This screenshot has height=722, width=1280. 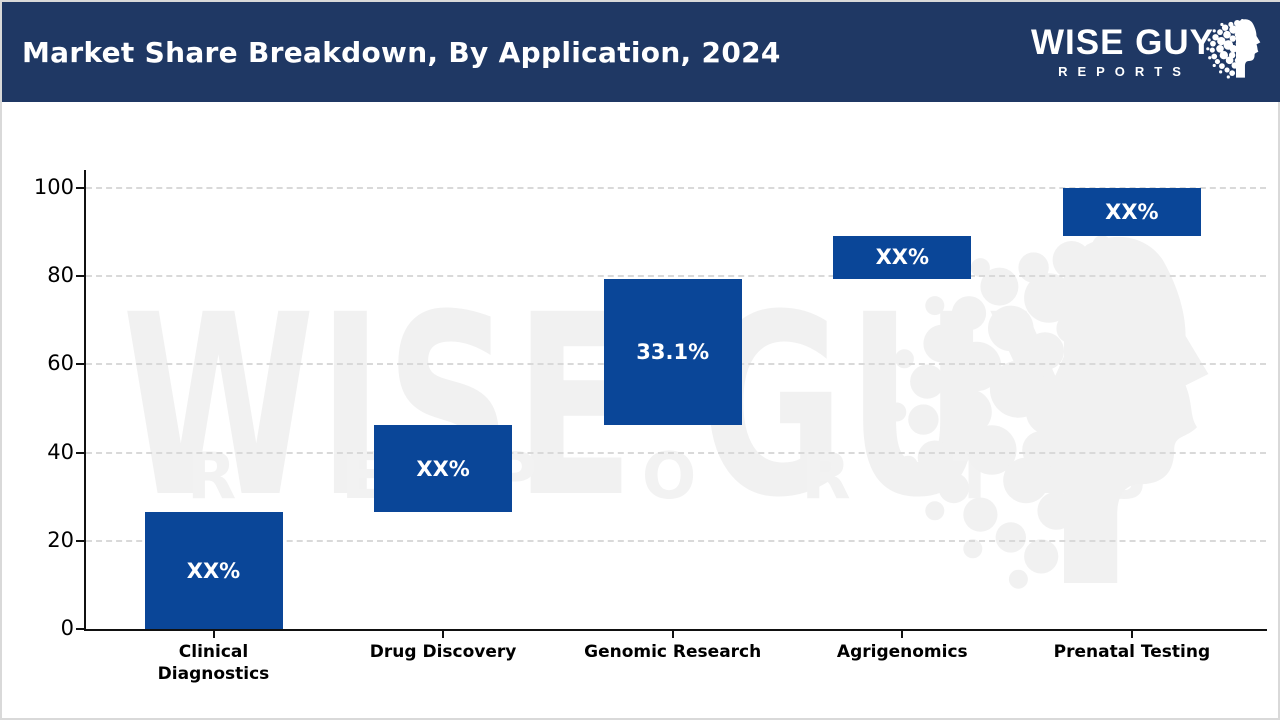 I want to click on face-profile-icon, so click(x=1236, y=52).